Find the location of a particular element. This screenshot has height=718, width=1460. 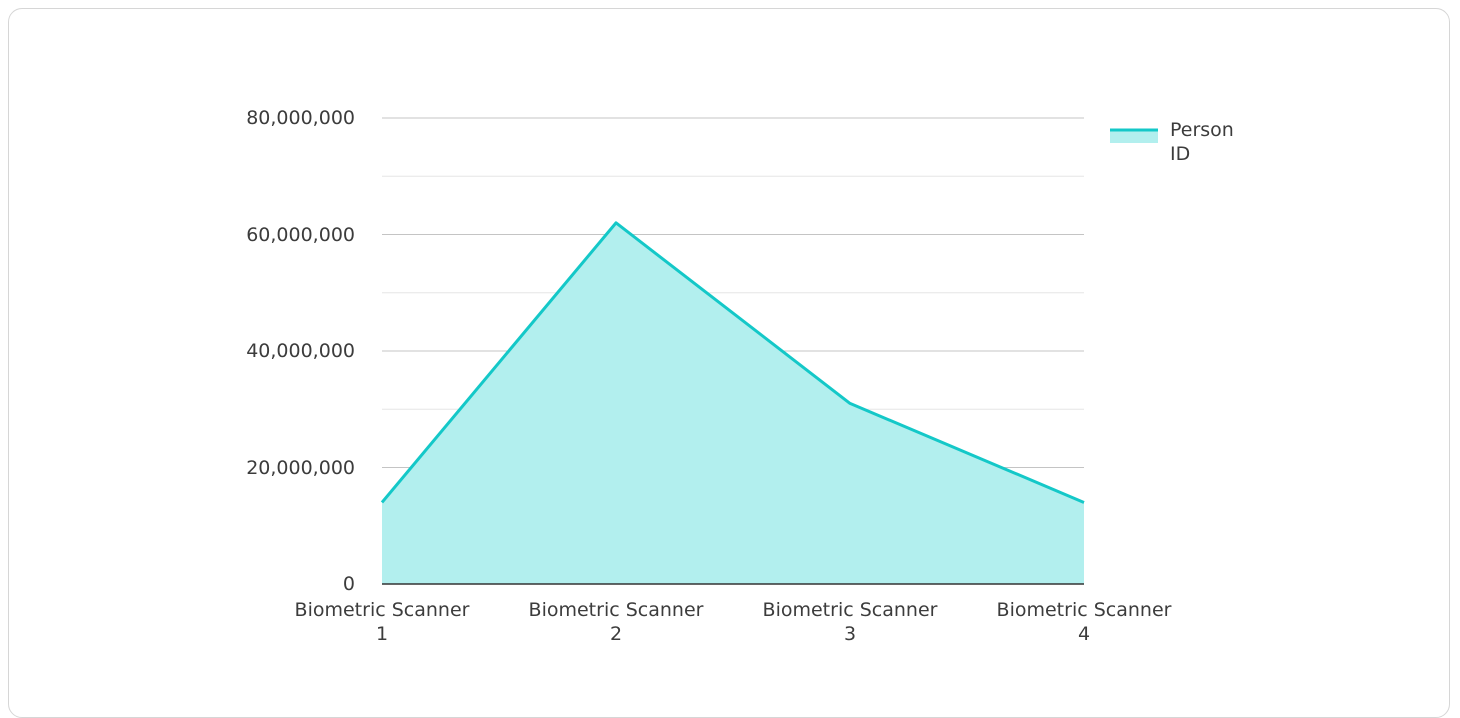

y-tick-label: 60,000,000 is located at coordinates (300, 234).